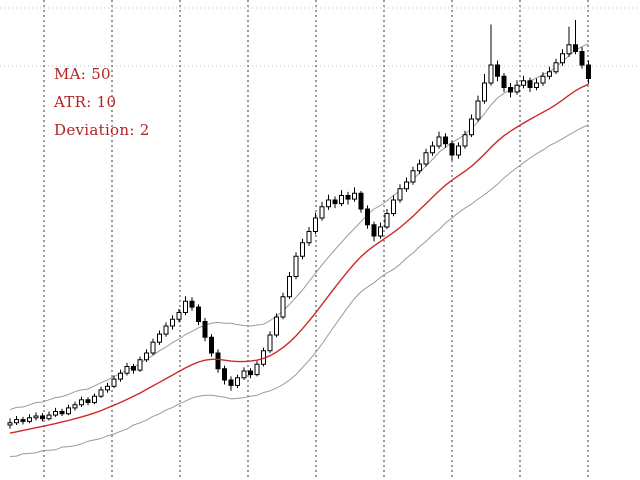  Describe the element at coordinates (85, 102) in the screenshot. I see `atr-period-label: ATR: 10` at that location.